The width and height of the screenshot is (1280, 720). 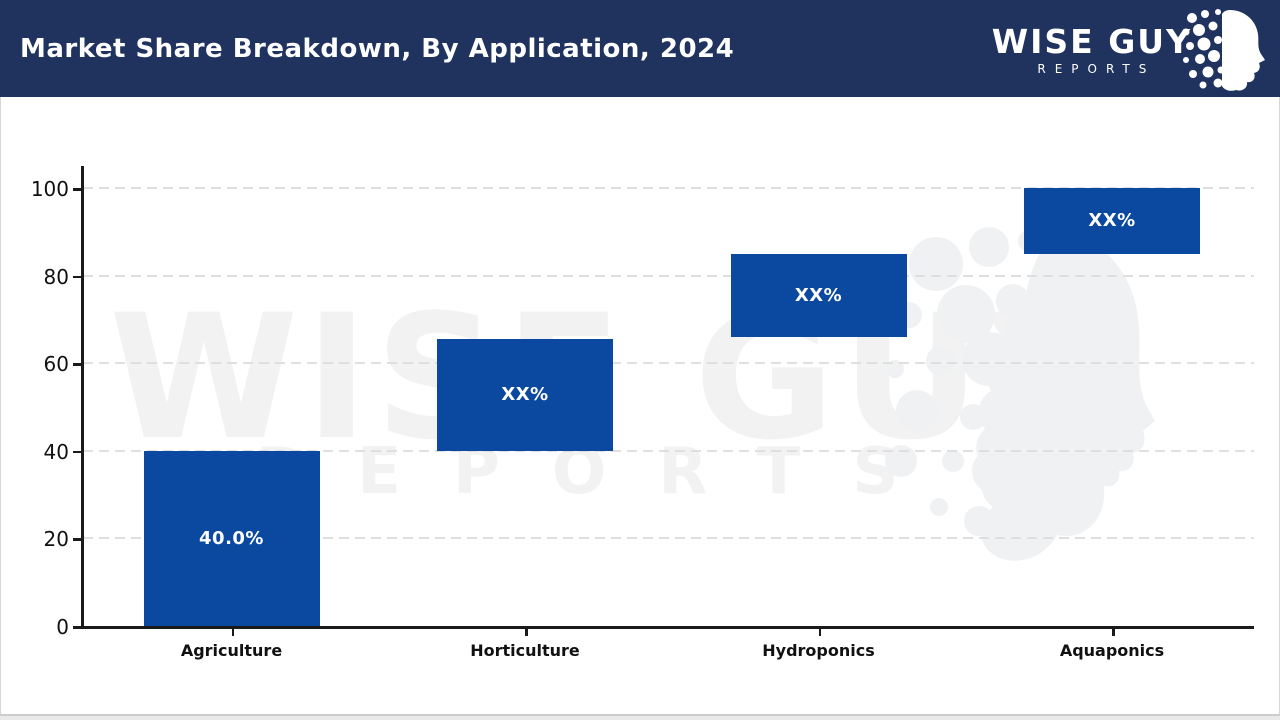 I want to click on logo-text: WISE GUY REPORTS, so click(x=1092, y=49).